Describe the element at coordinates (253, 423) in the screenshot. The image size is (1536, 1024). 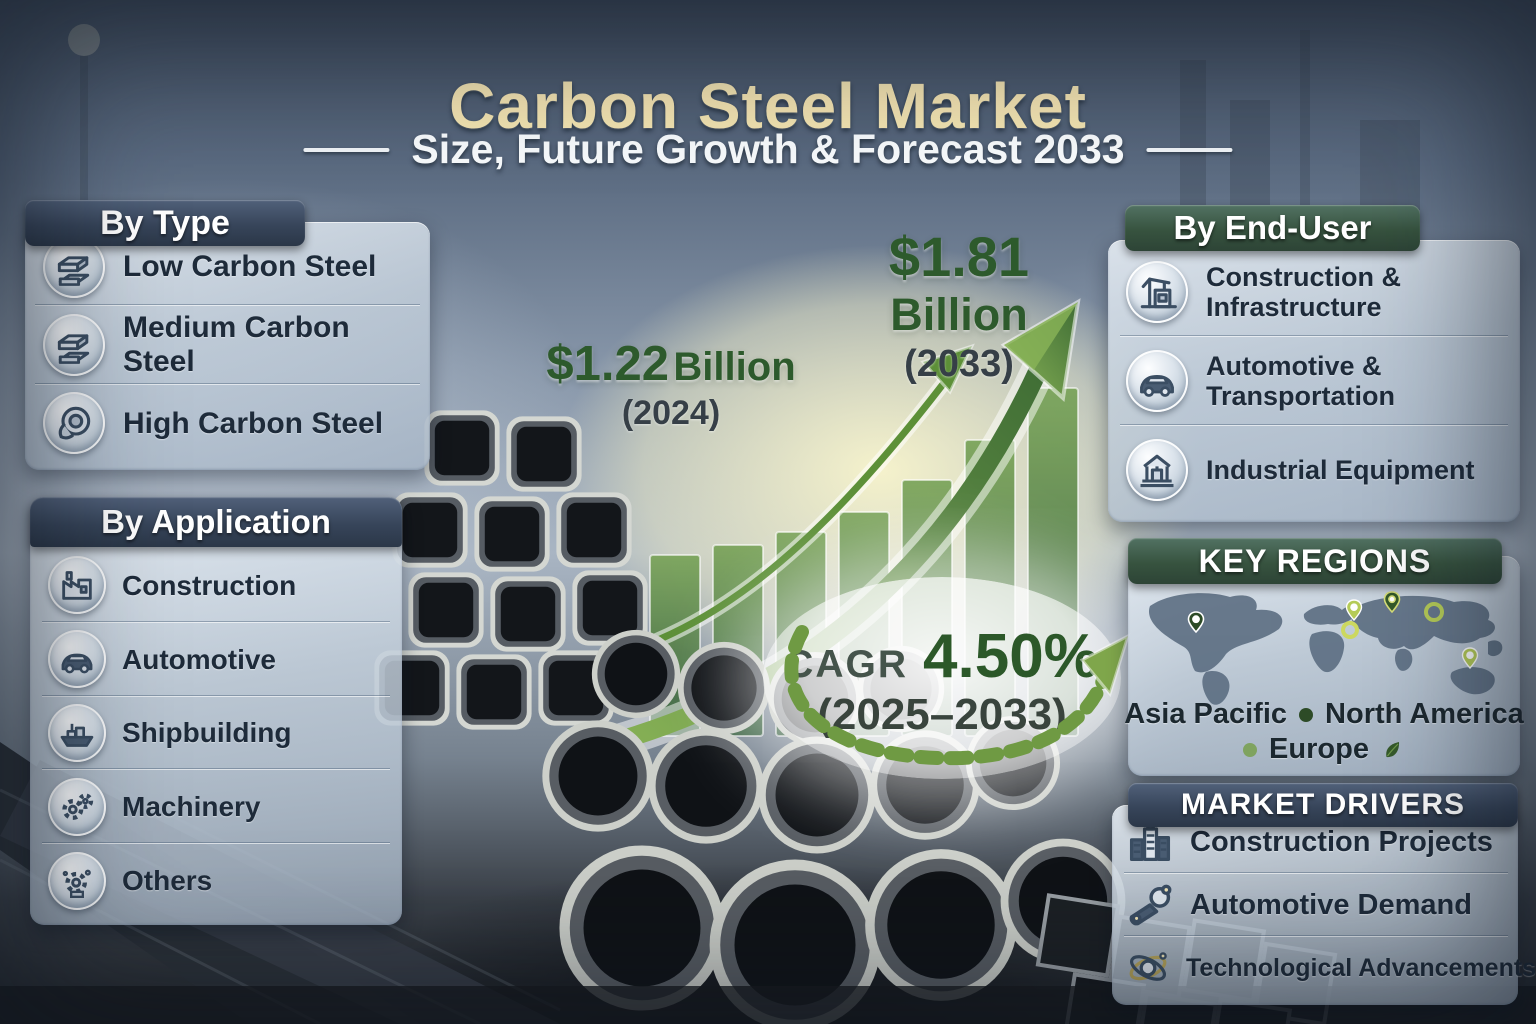
I see `by-type-item-label: High Carbon Steel` at that location.